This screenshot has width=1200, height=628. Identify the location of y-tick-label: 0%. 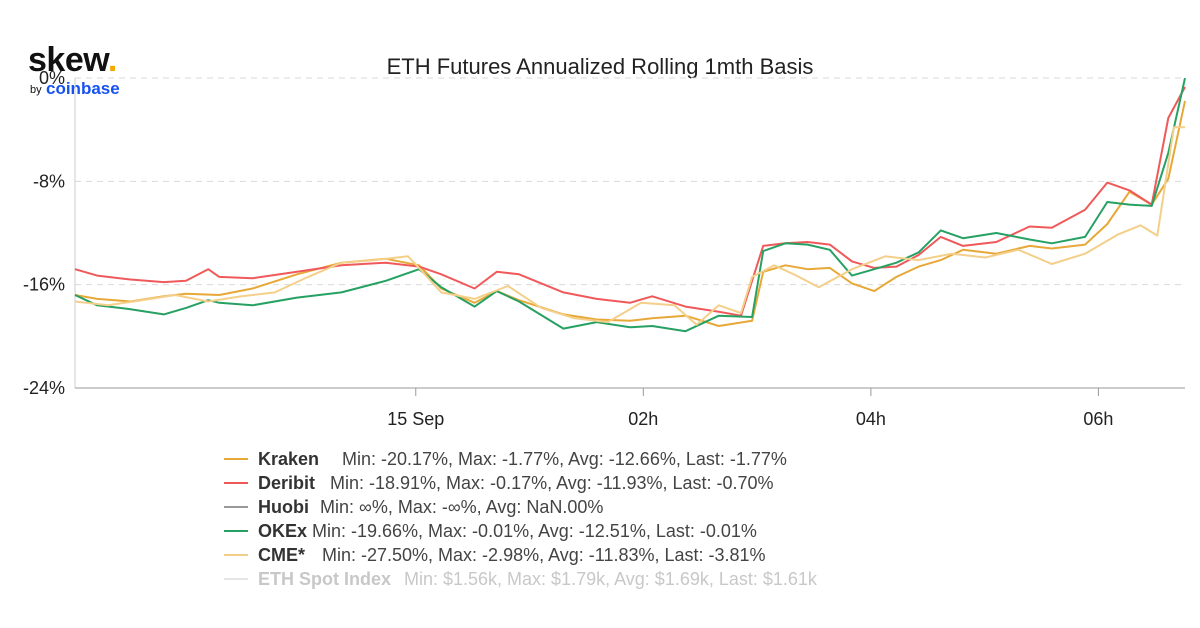
(52, 78).